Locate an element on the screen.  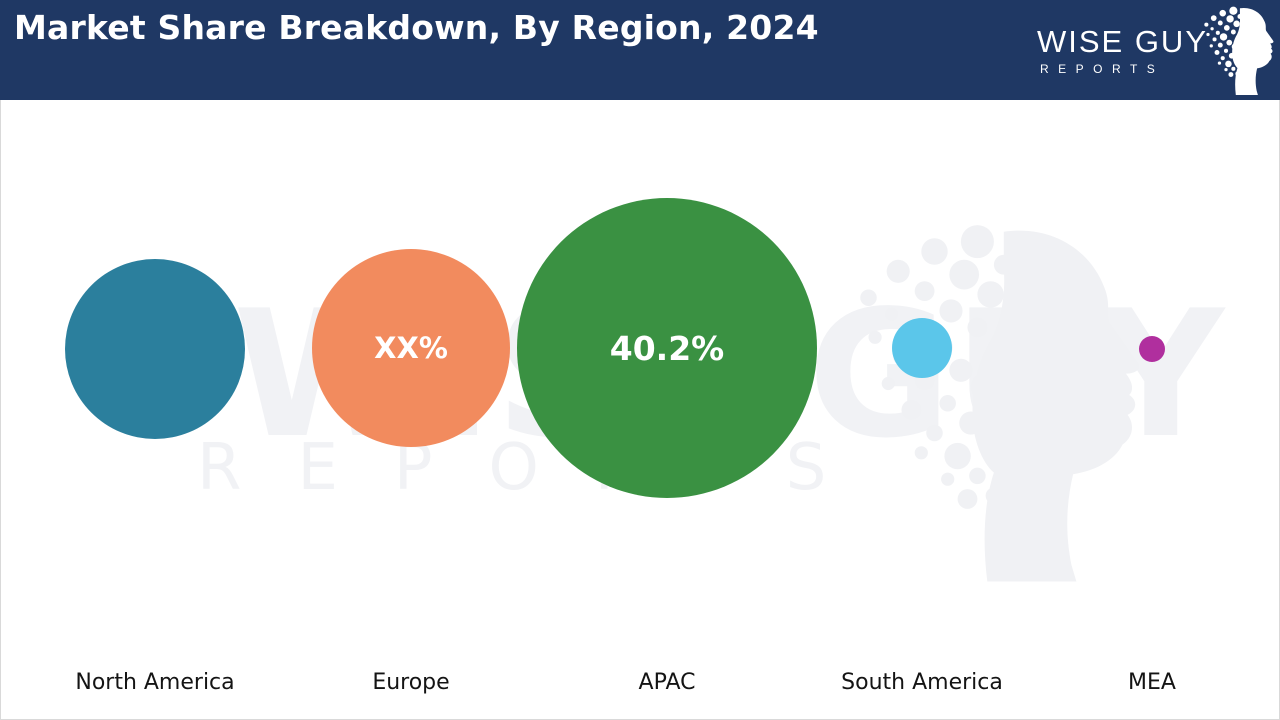
page-title: Market Share Breakdown, By Region, 2024 is located at coordinates (416, 27).